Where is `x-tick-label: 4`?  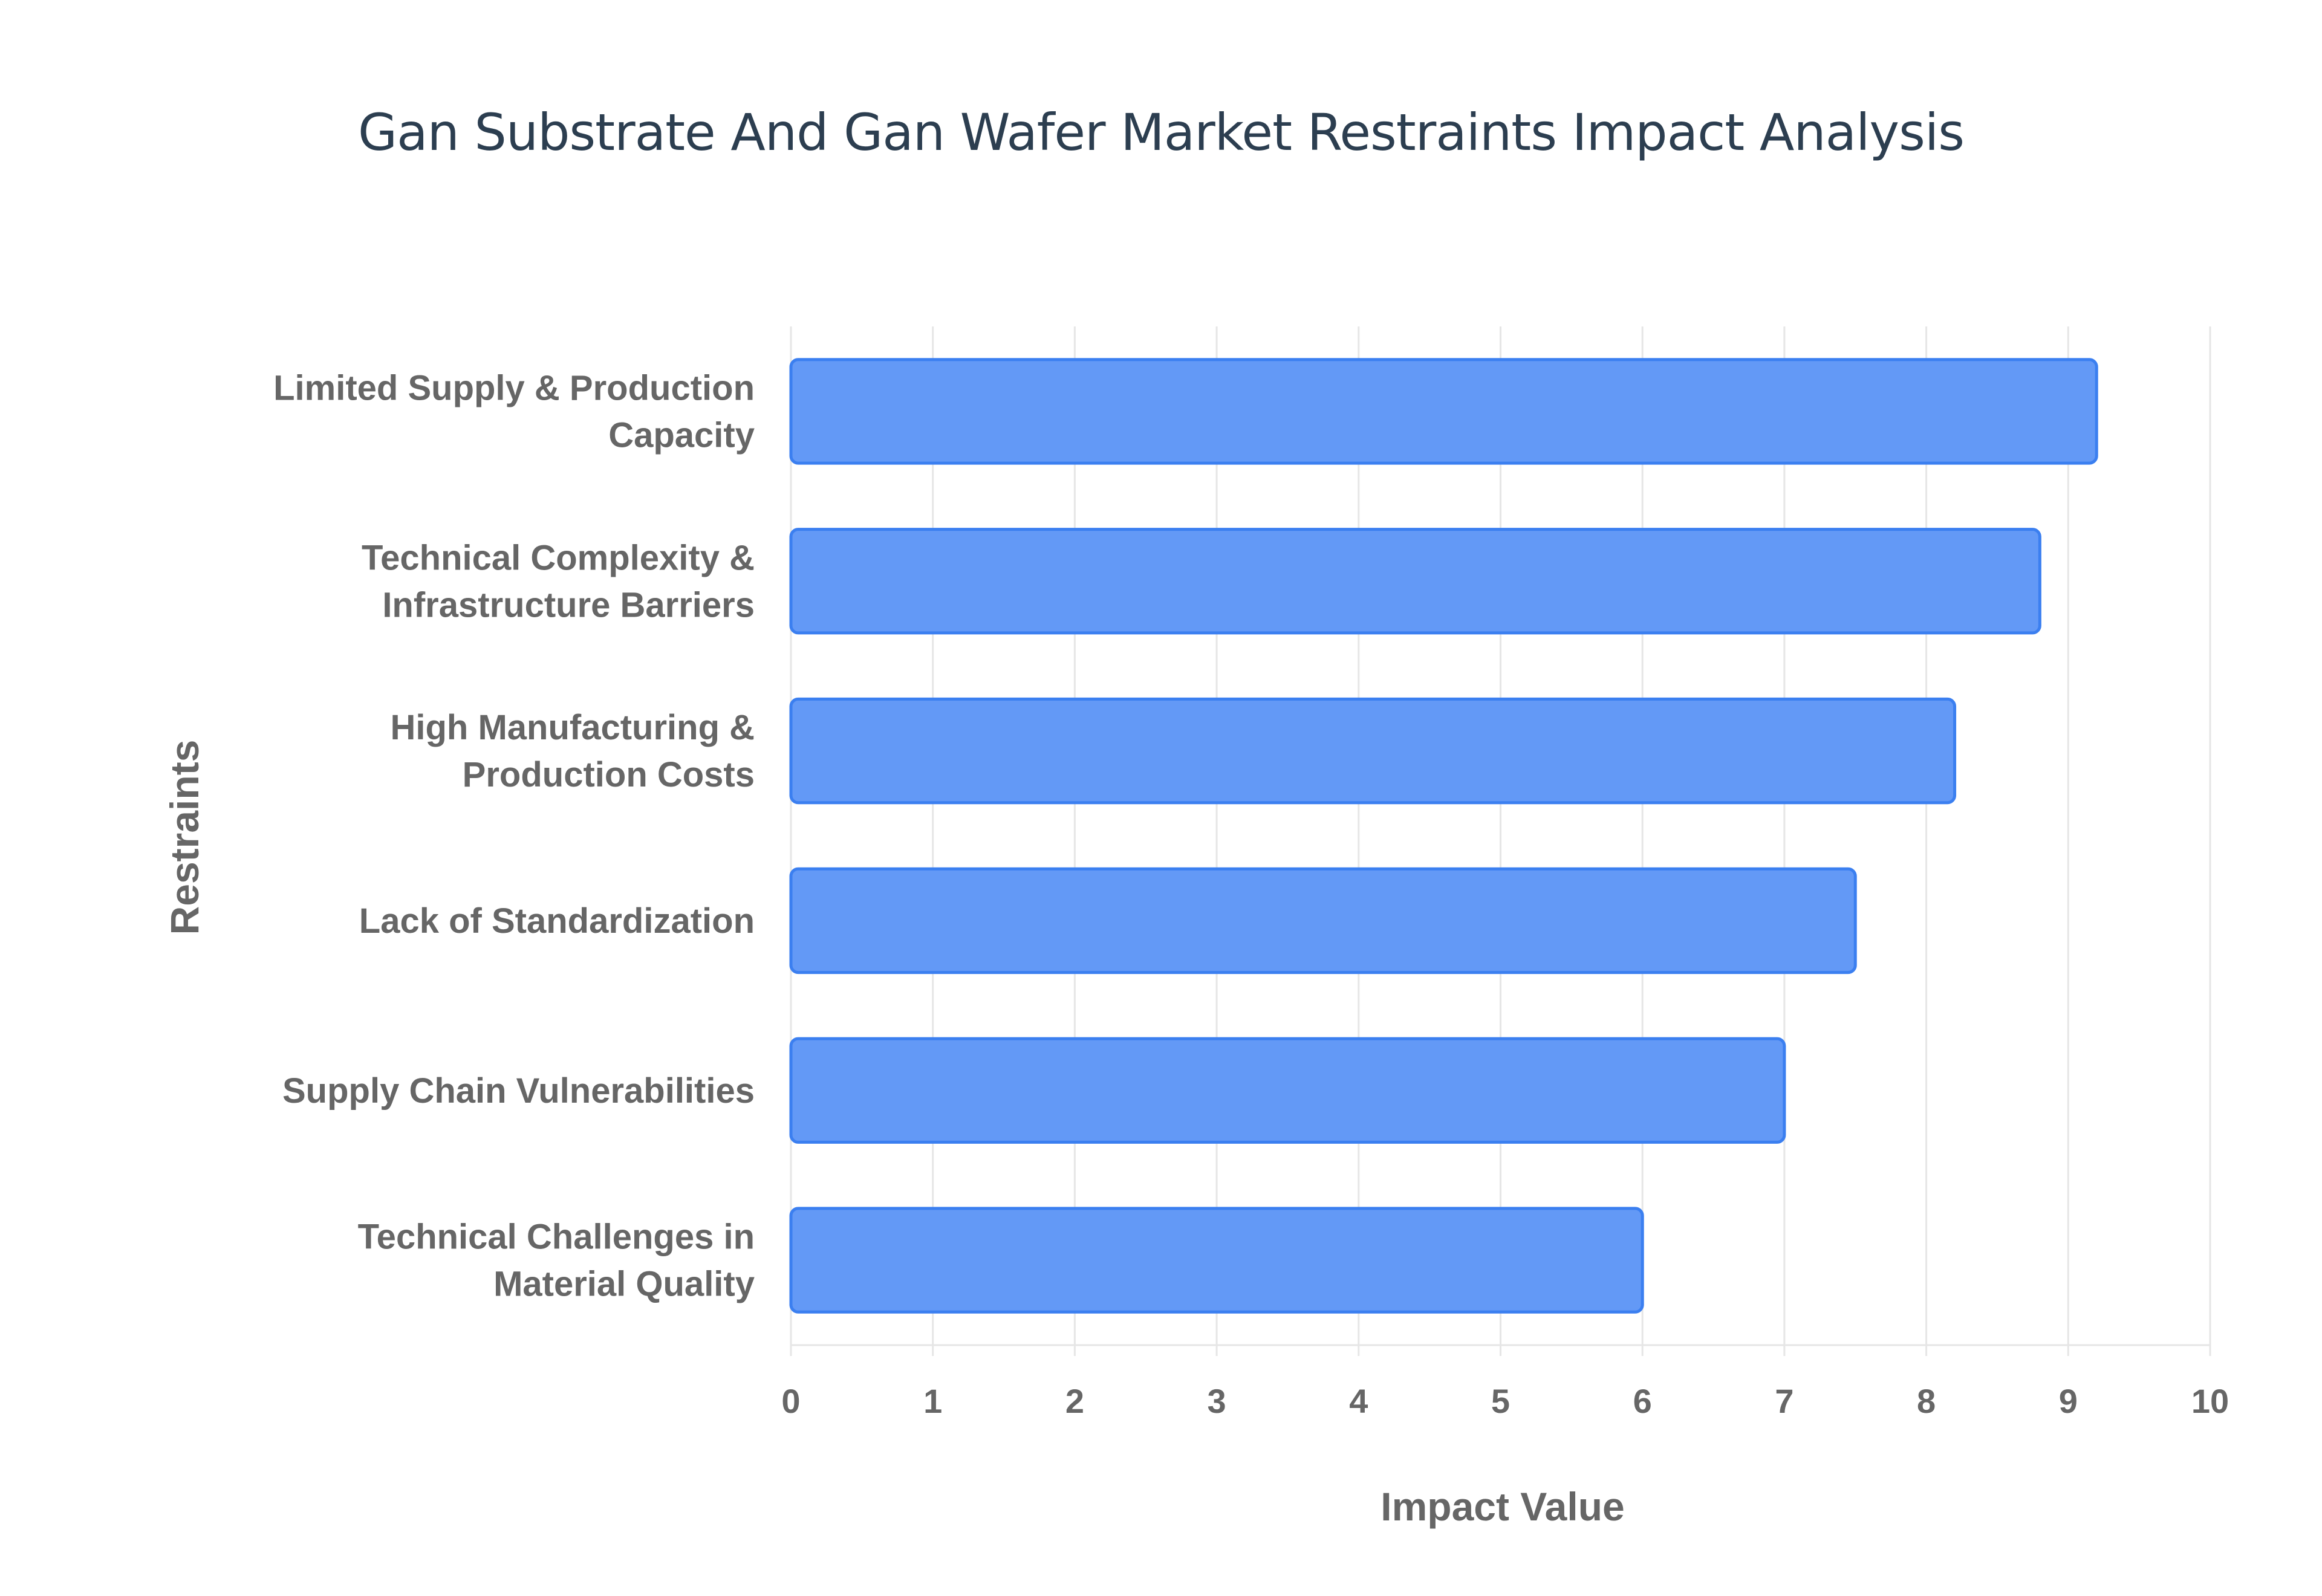 x-tick-label: 4 is located at coordinates (1358, 1401).